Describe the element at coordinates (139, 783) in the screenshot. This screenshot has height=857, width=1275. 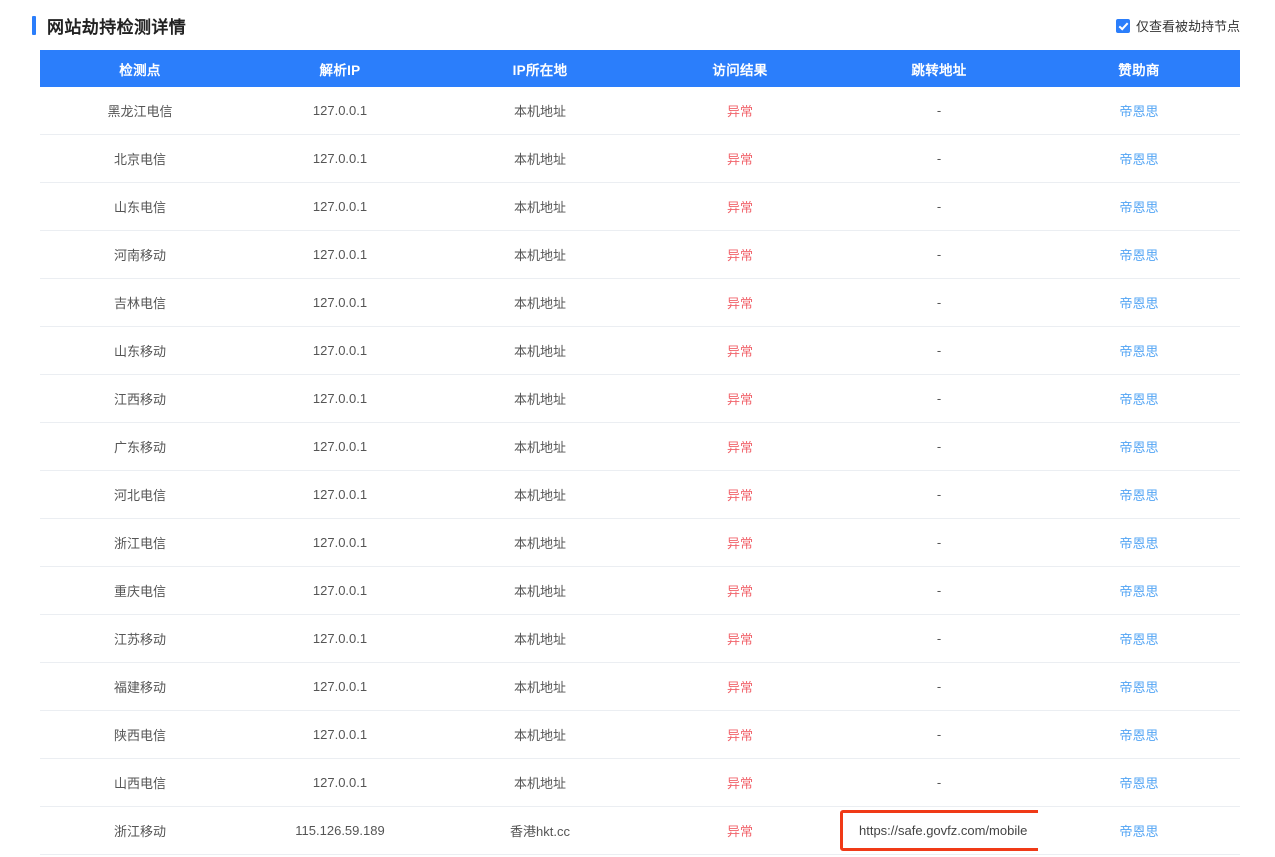
I see `cell-node-text: 山西电信` at that location.